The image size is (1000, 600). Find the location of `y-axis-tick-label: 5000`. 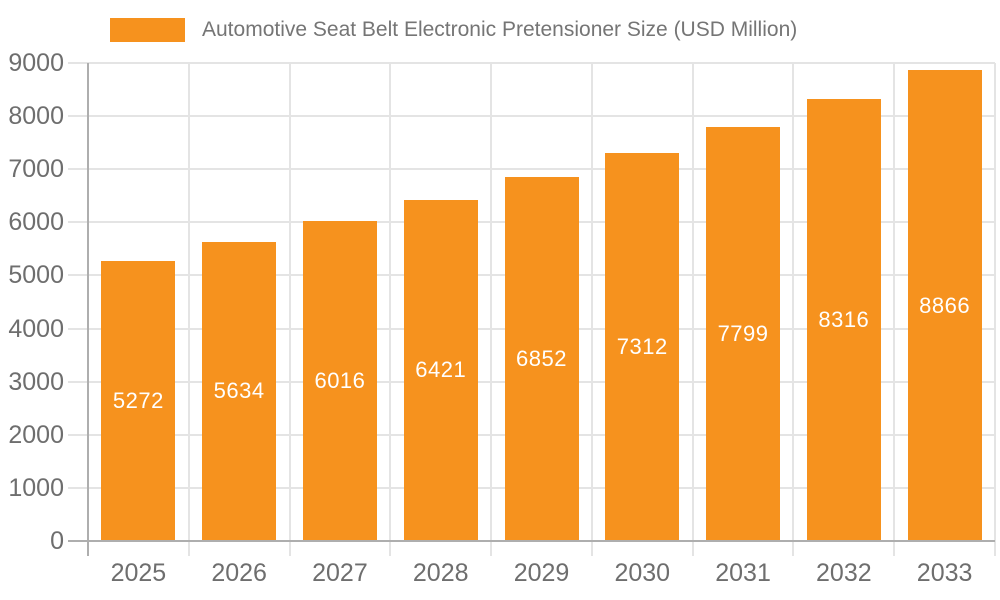

y-axis-tick-label: 5000 is located at coordinates (36, 275).